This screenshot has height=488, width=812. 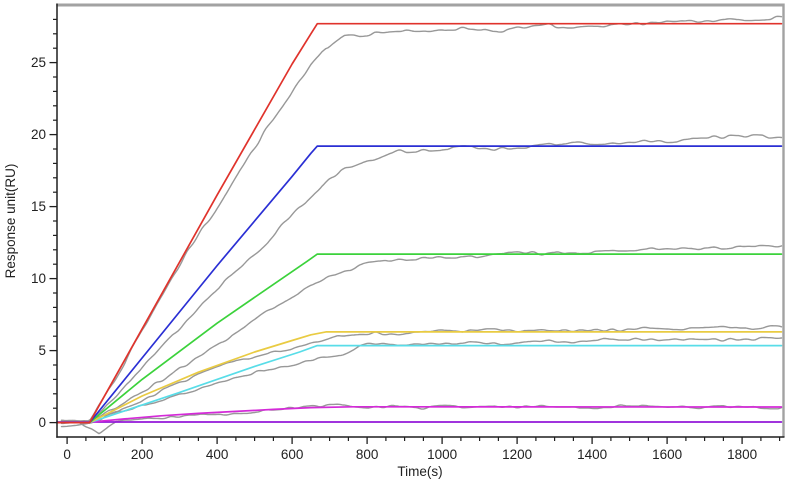 What do you see at coordinates (442, 454) in the screenshot?
I see `x-tick-label: 1000` at bounding box center [442, 454].